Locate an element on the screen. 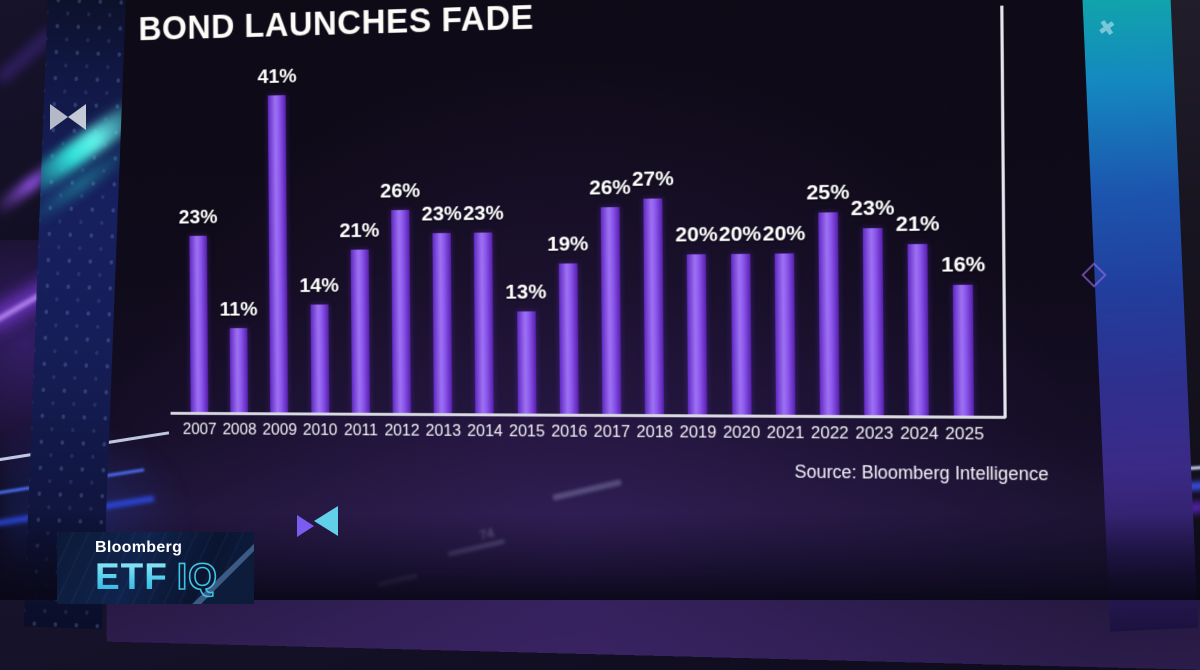 The image size is (1200, 670). bar-2007 is located at coordinates (199, 324).